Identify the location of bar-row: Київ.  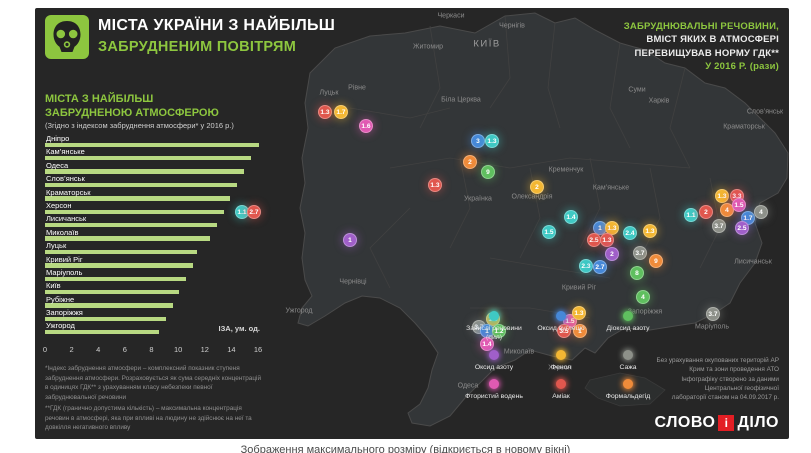
(152, 288).